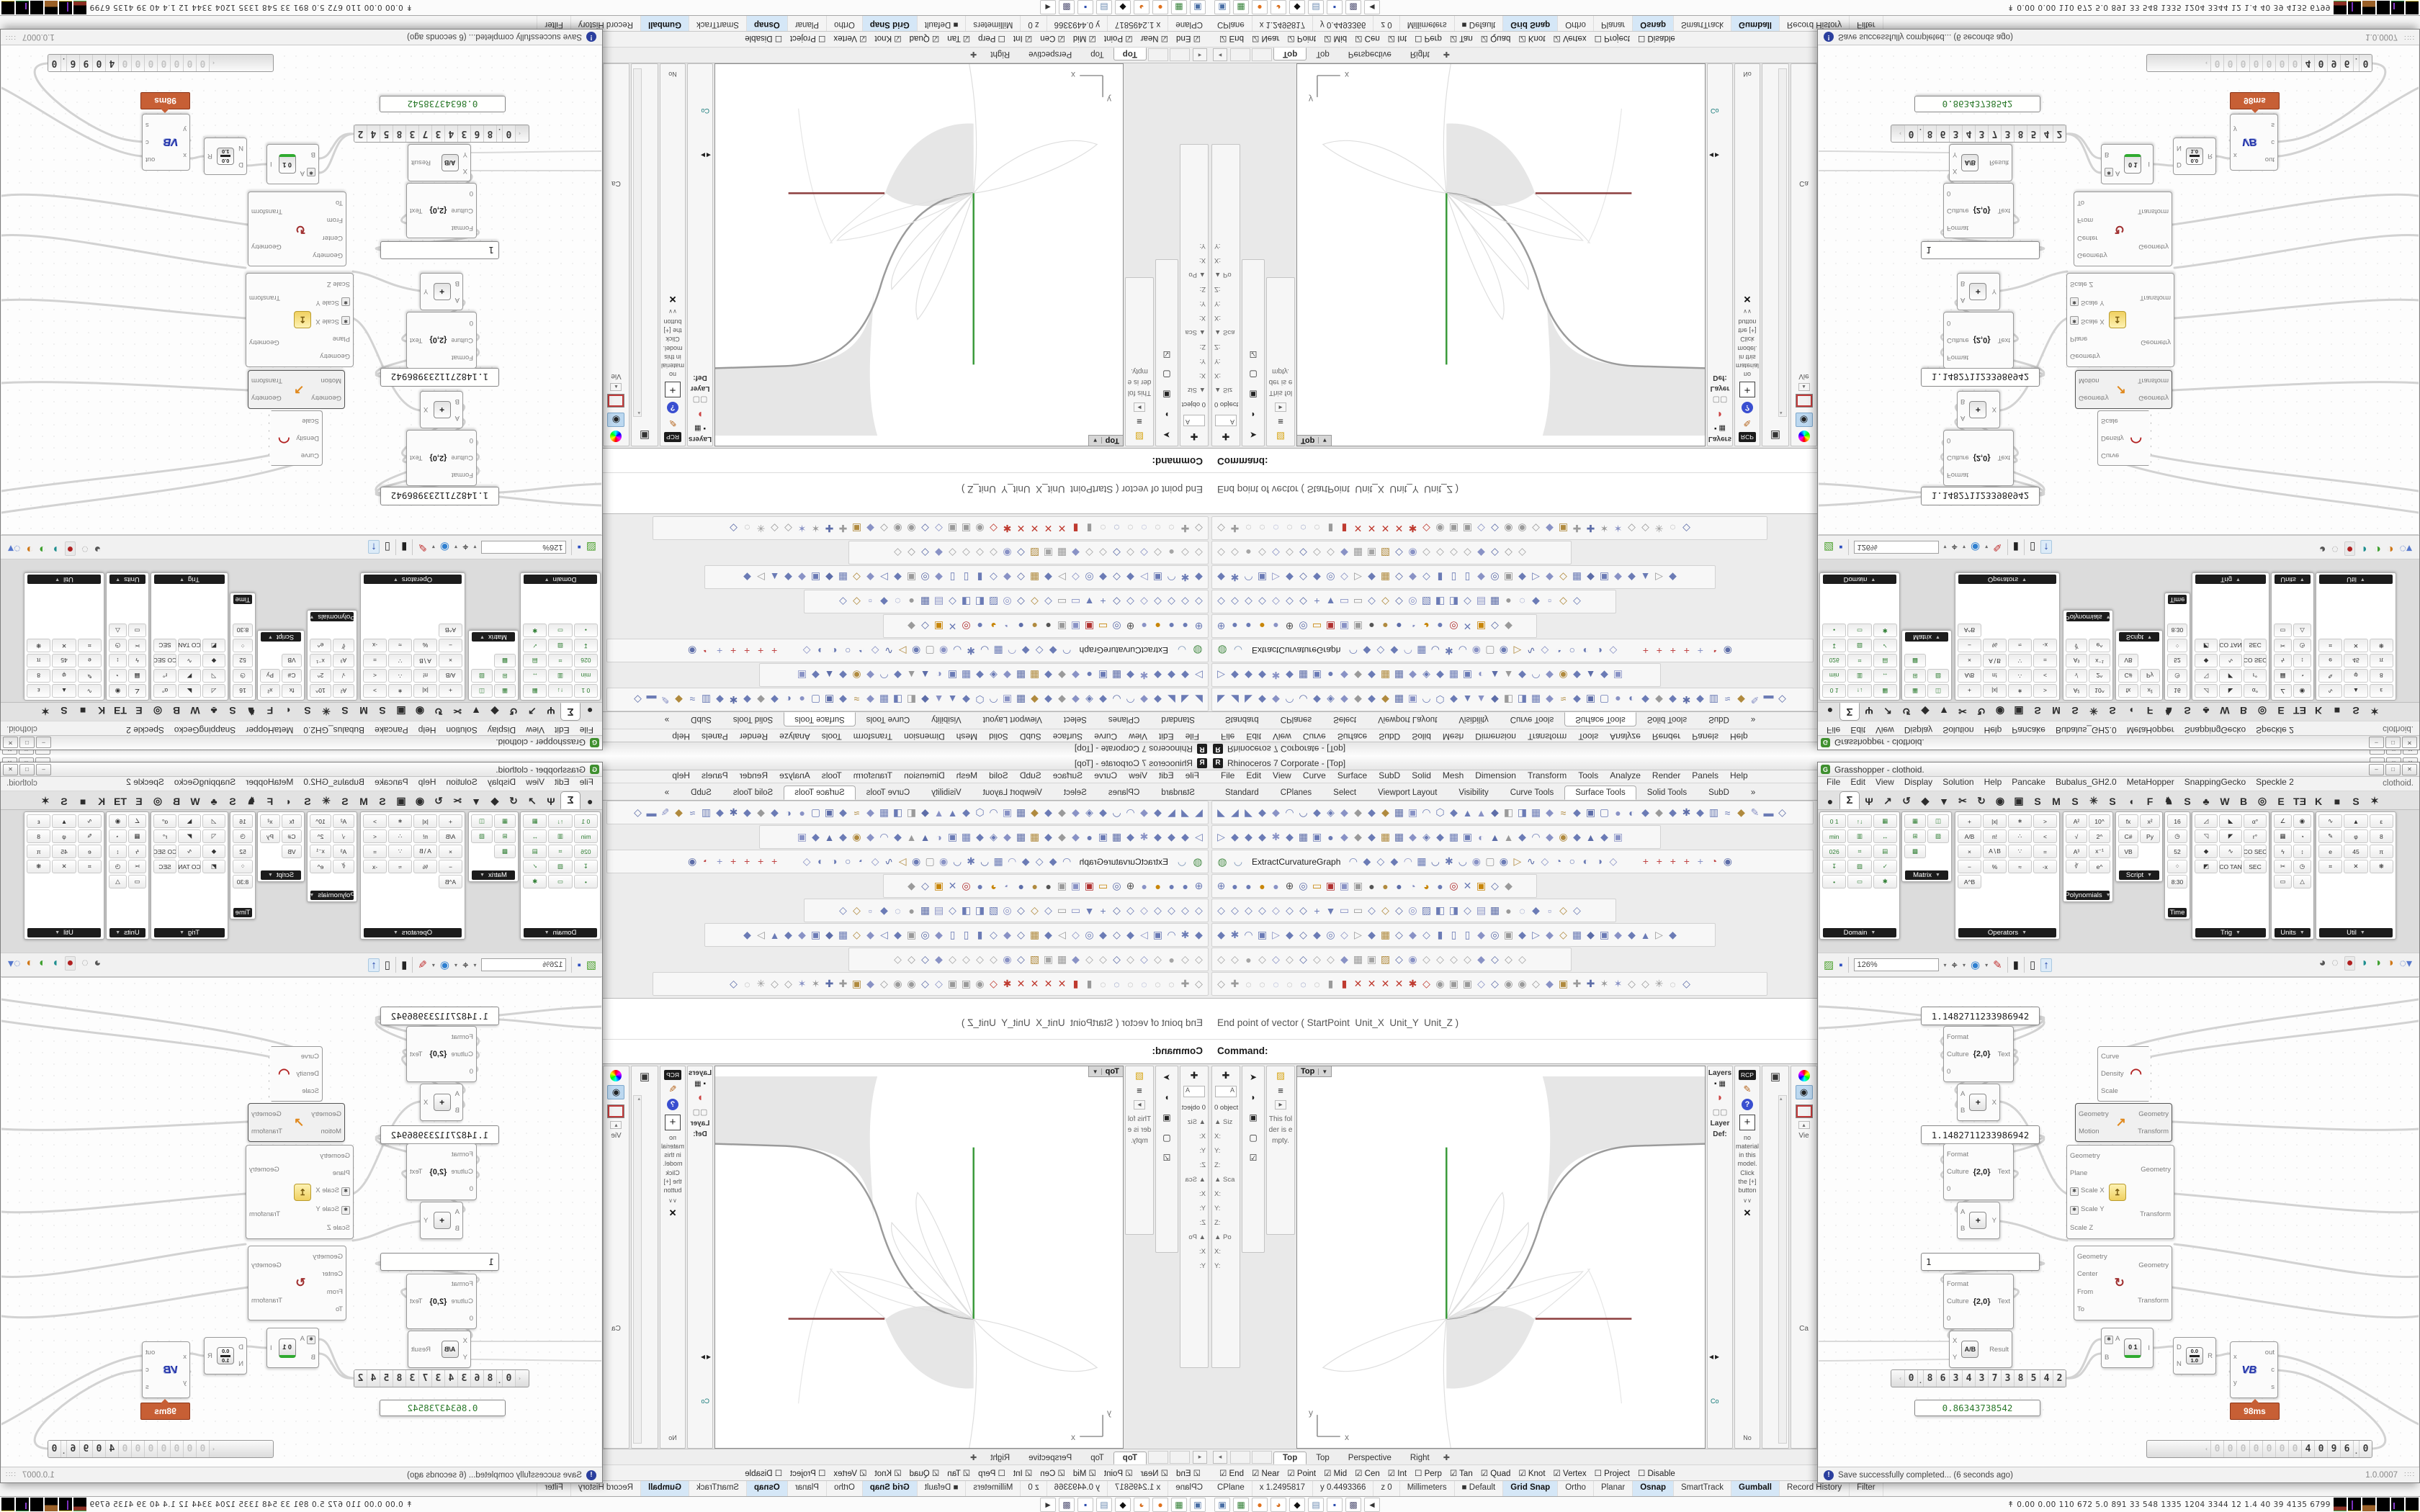 Image resolution: width=2420 pixels, height=1512 pixels. I want to click on viewport-tab: Top, so click(1097, 1458).